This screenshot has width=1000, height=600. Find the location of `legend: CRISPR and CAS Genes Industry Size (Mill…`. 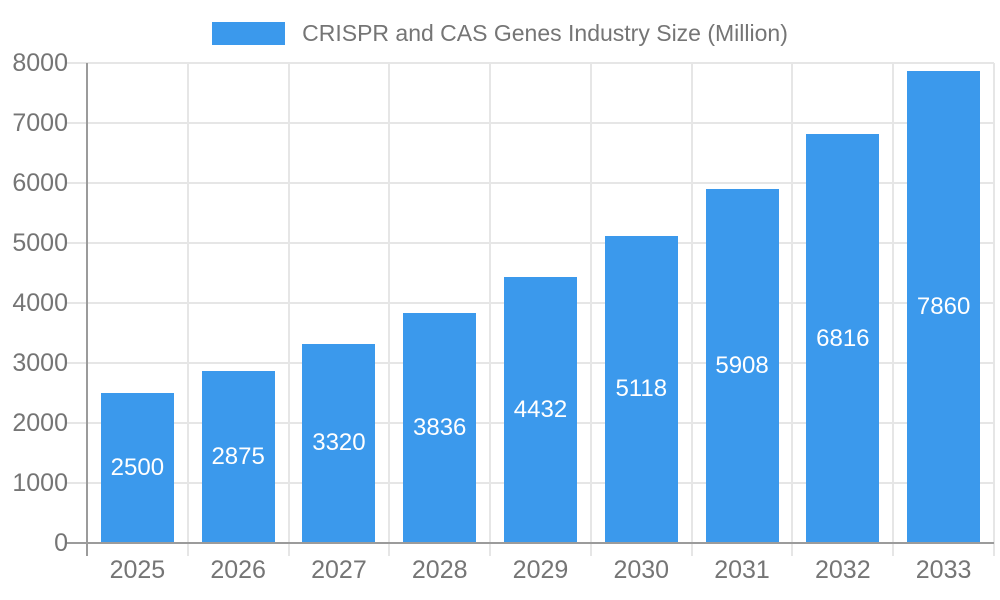

legend: CRISPR and CAS Genes Industry Size (Mill… is located at coordinates (500, 33).